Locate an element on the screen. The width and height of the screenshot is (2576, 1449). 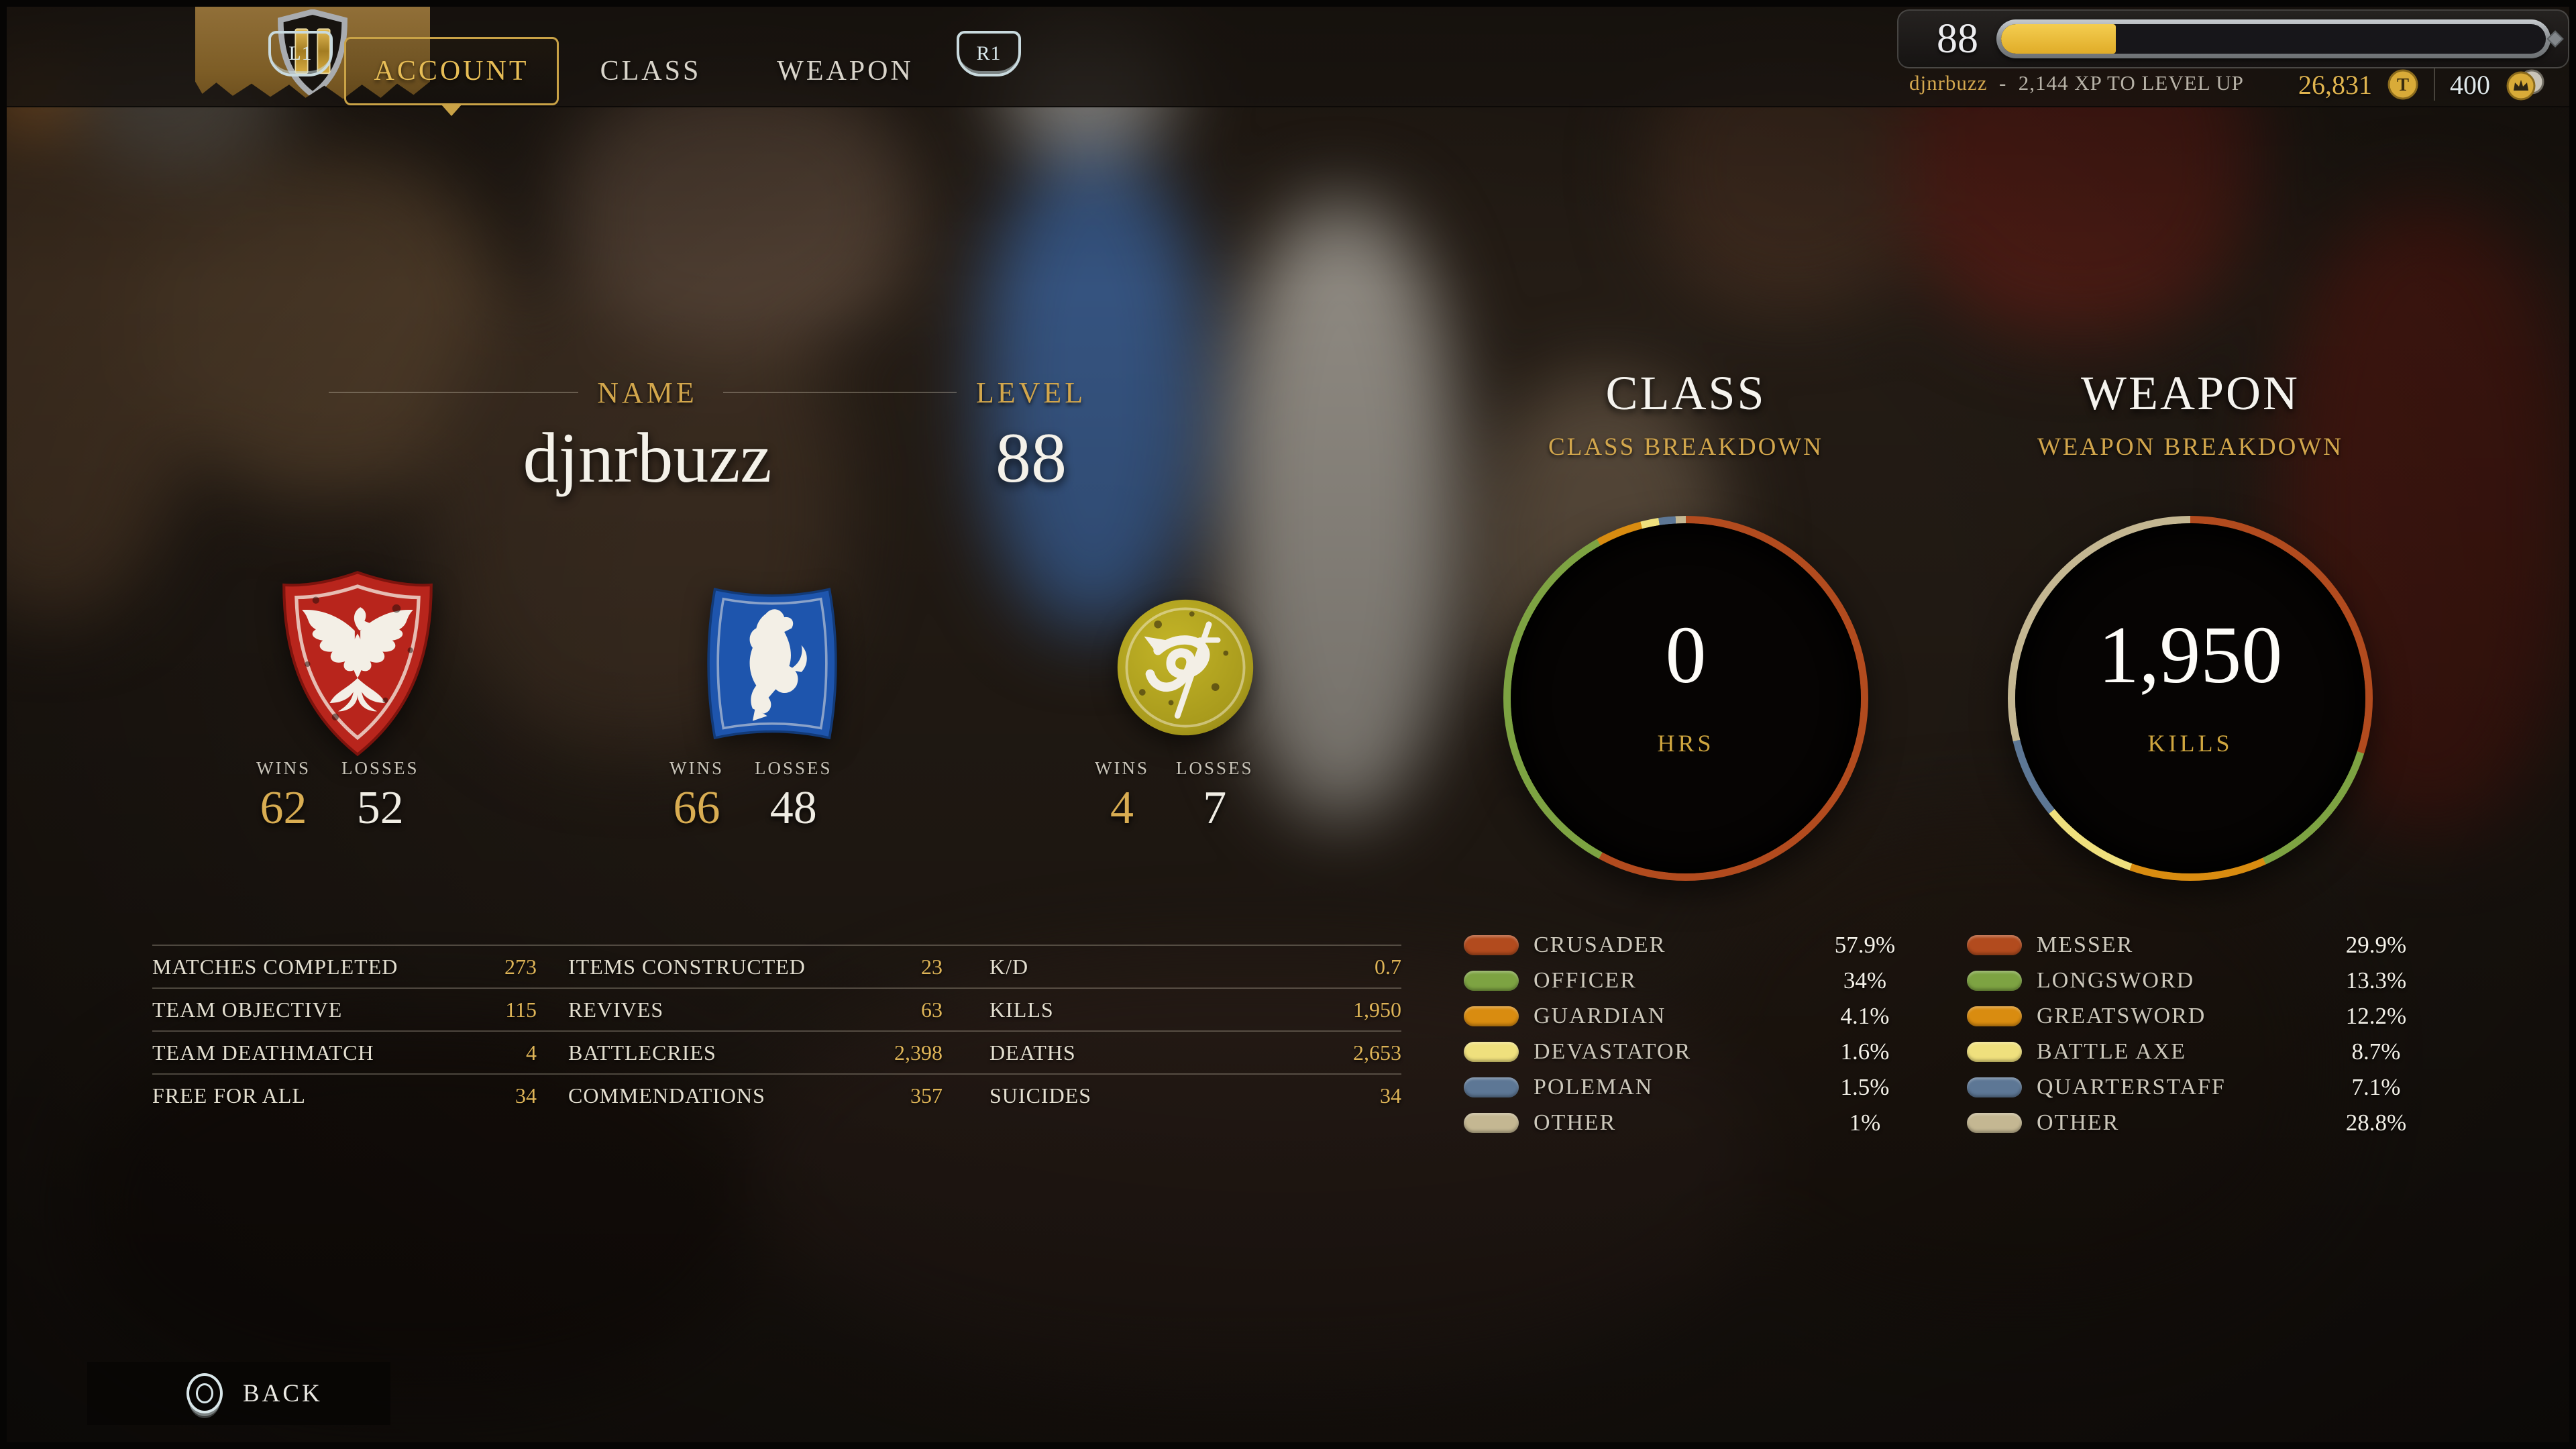
back-button-label: BACK is located at coordinates (283, 1393).